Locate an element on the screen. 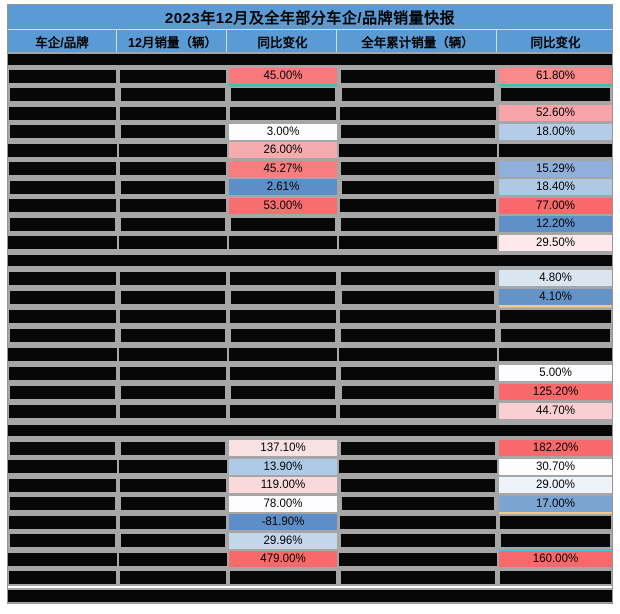 Image resolution: width=620 pixels, height=614 pixels. cell-year-yoy: 52.60% is located at coordinates (555, 113).